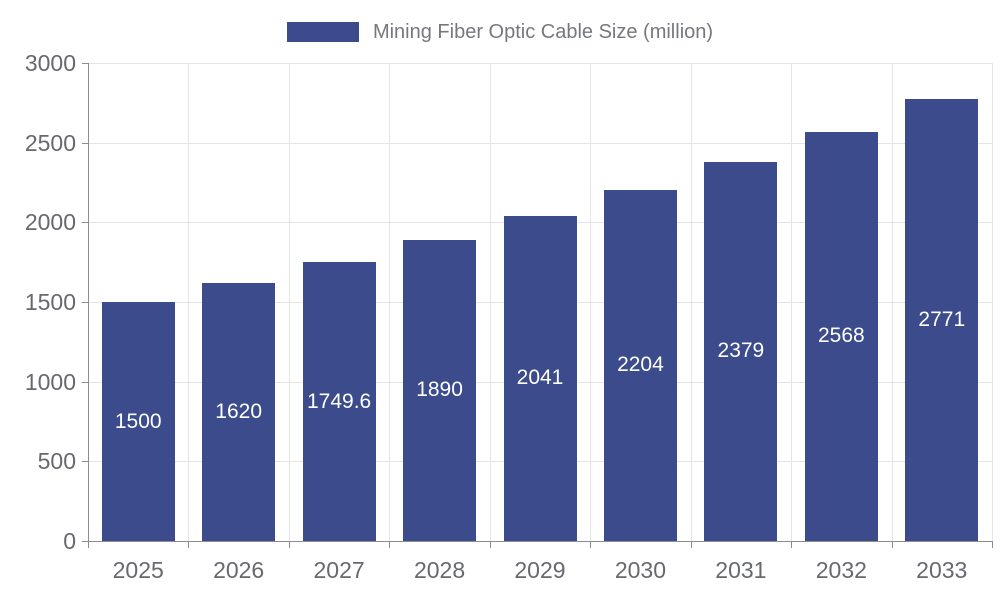 The width and height of the screenshot is (1000, 600). What do you see at coordinates (322, 32) in the screenshot?
I see `legend-swatch` at bounding box center [322, 32].